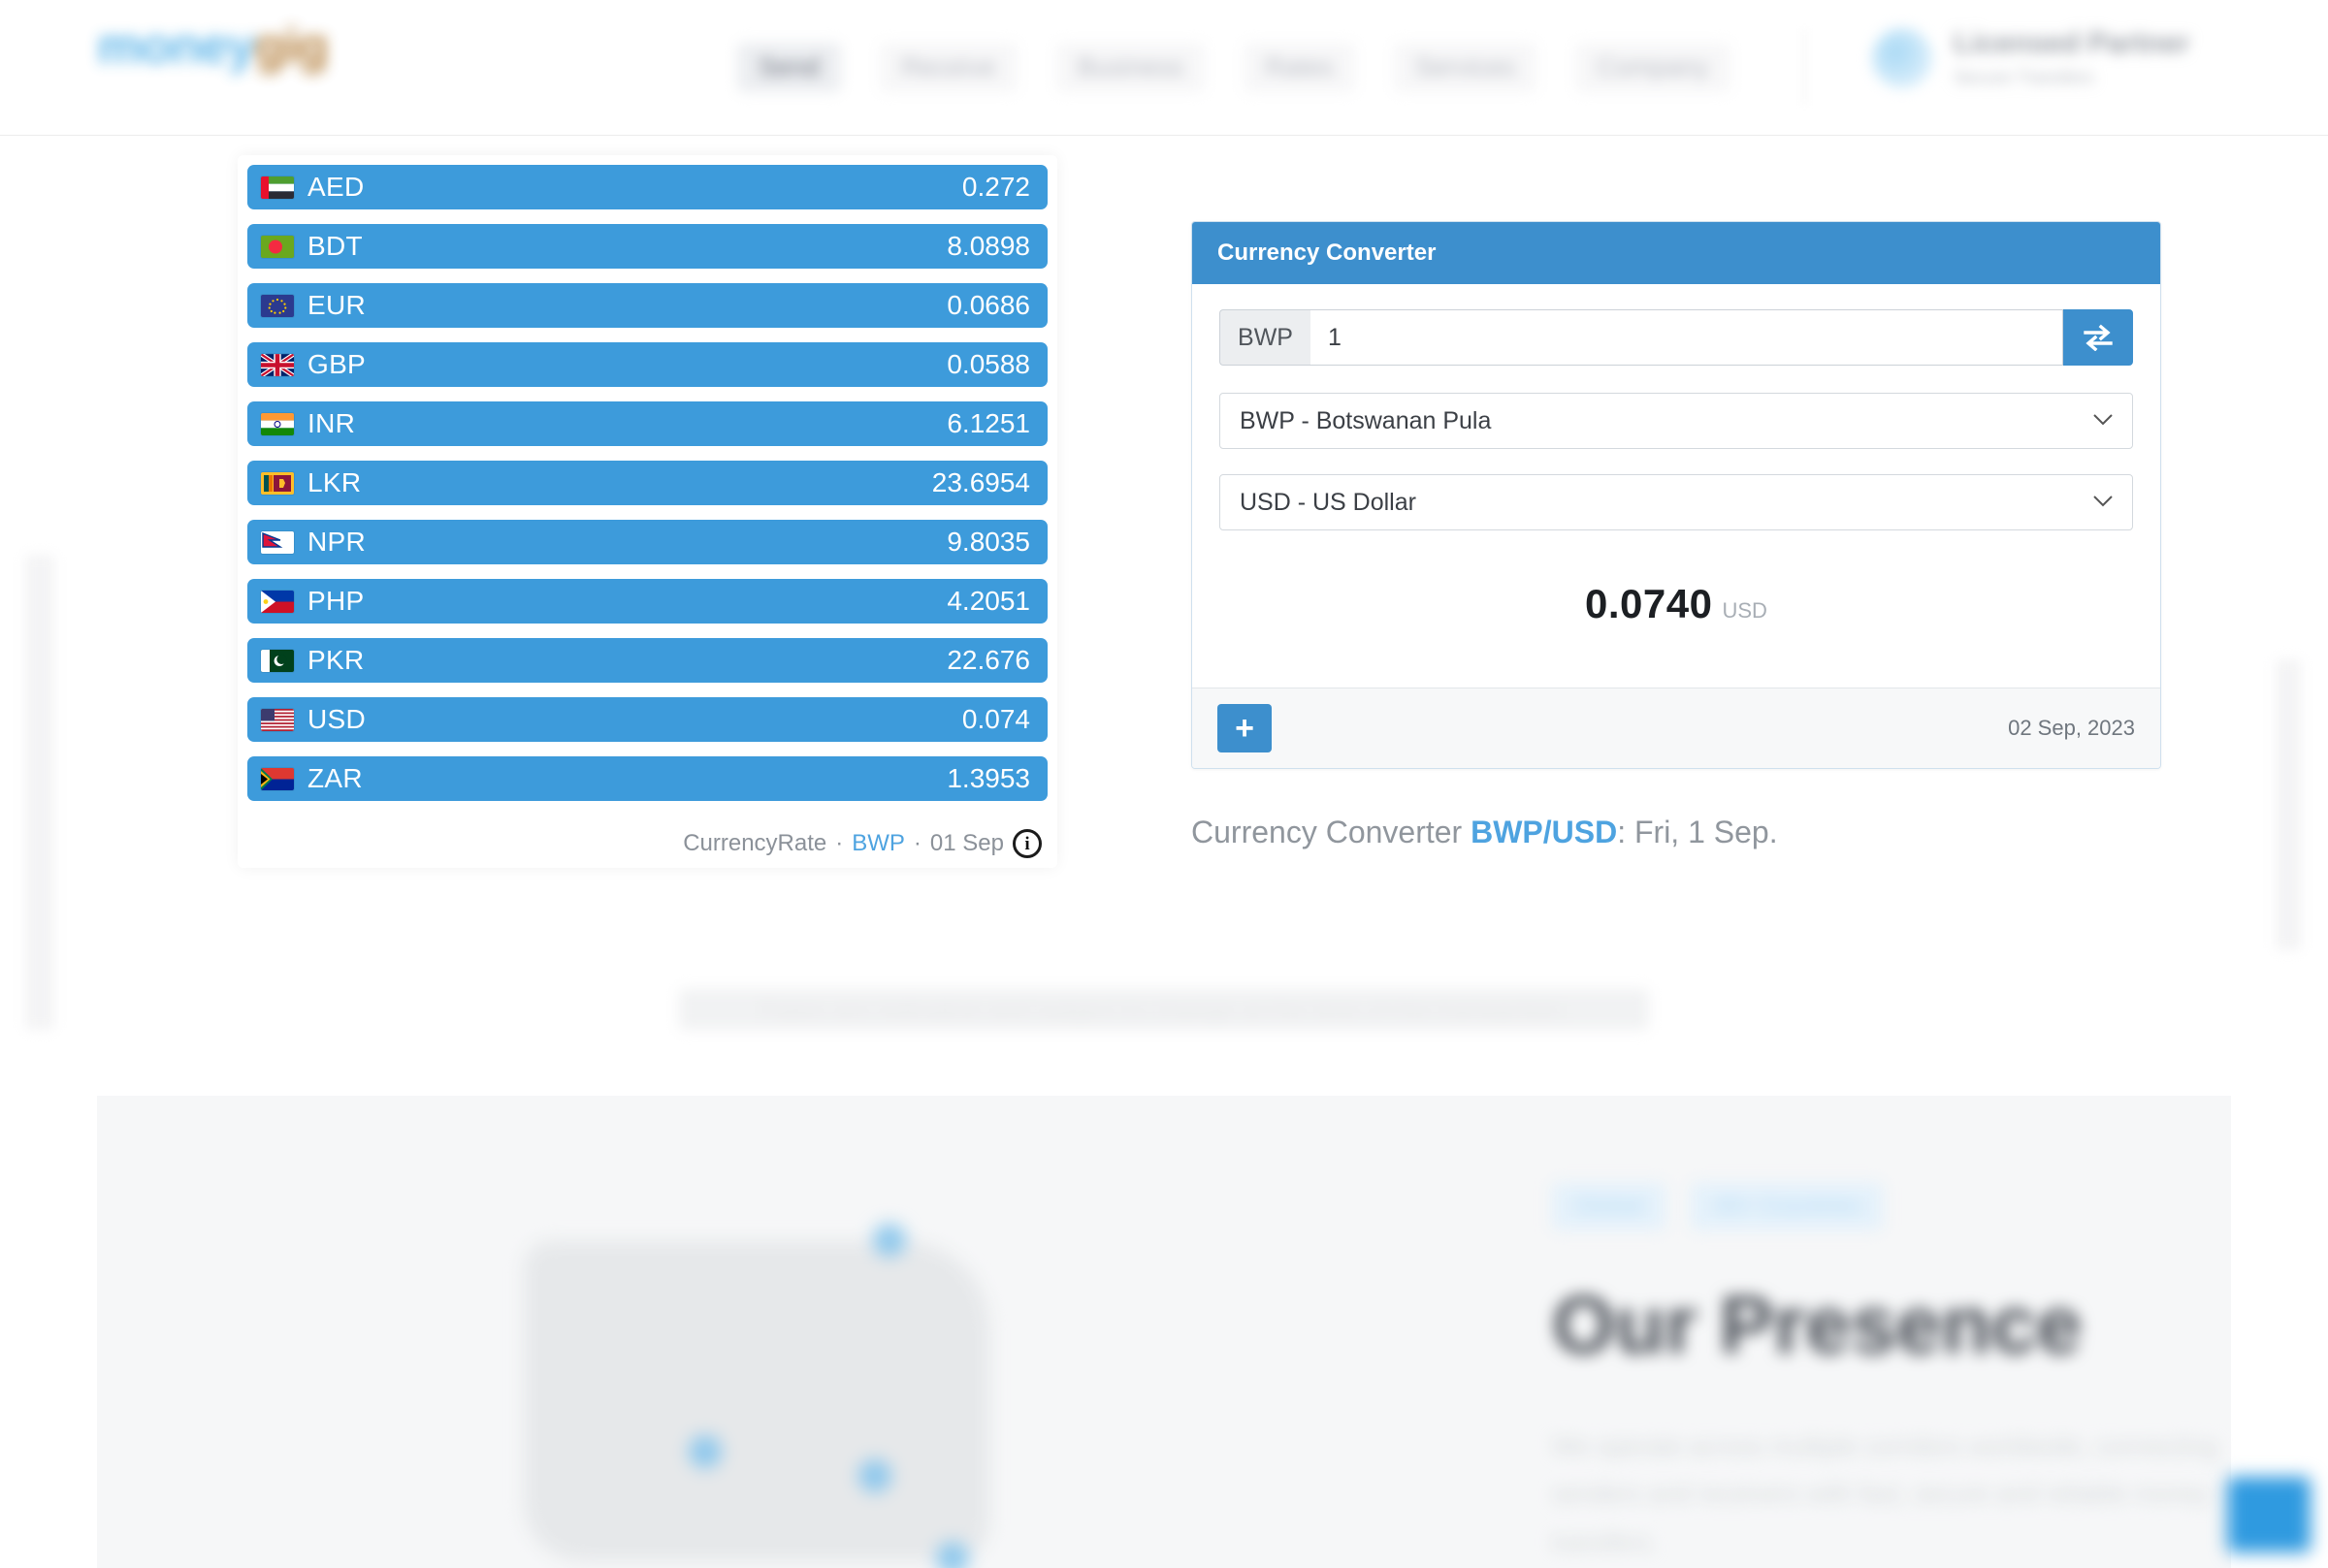  Describe the element at coordinates (2071, 728) in the screenshot. I see `converter-date: 02 Sep, 2023` at that location.